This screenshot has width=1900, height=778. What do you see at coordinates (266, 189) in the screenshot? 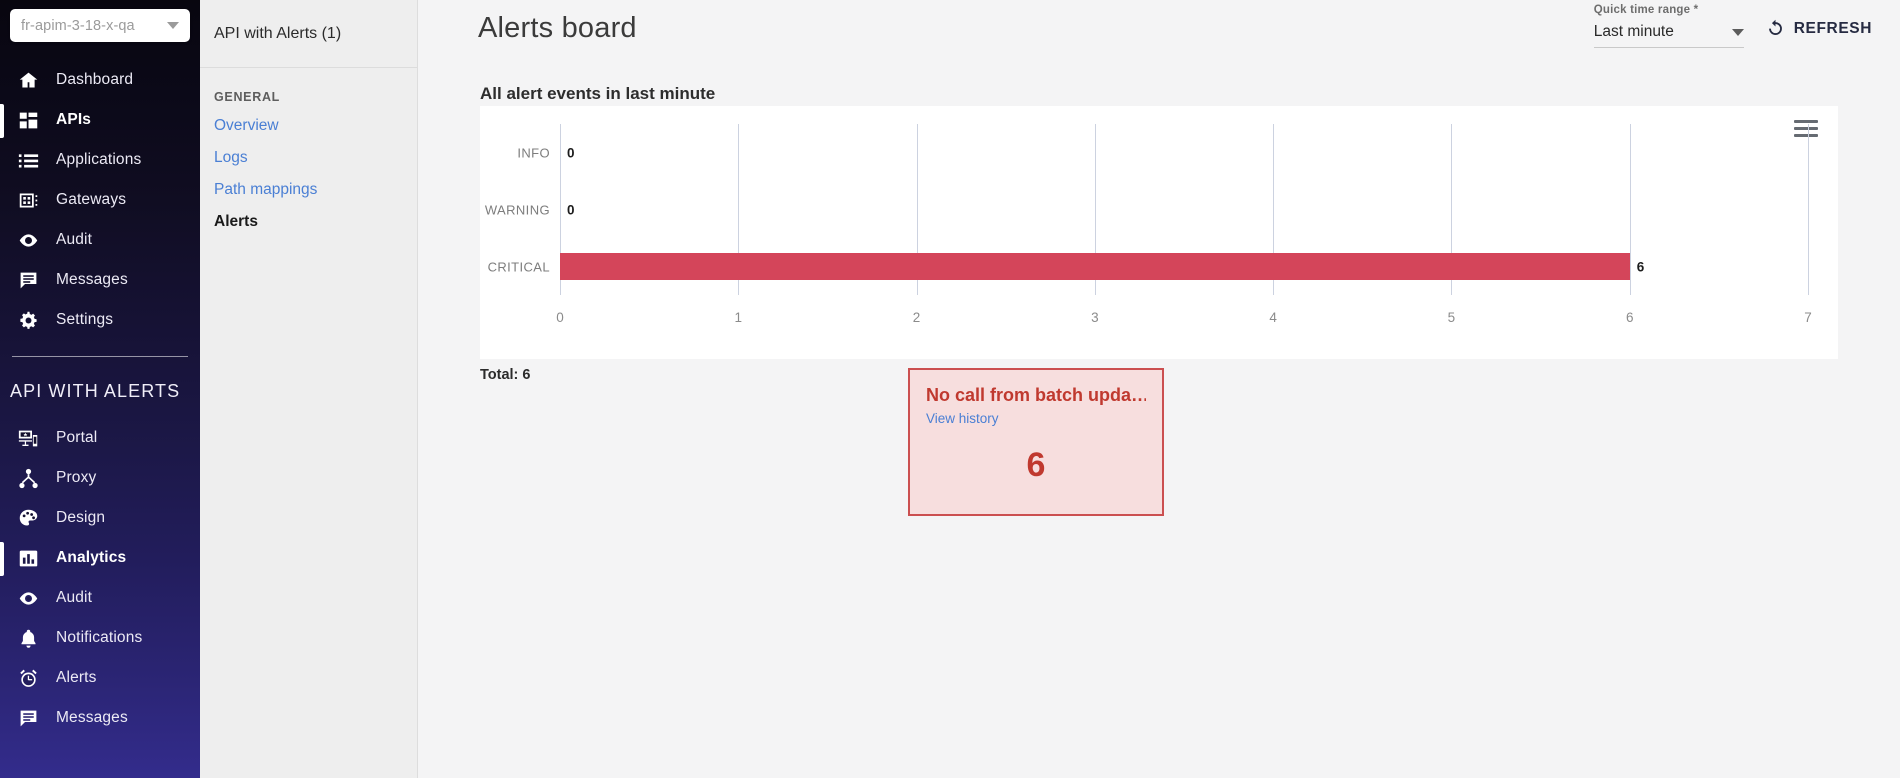
I see `subnav-link-path-mappings: Path mappings` at bounding box center [266, 189].